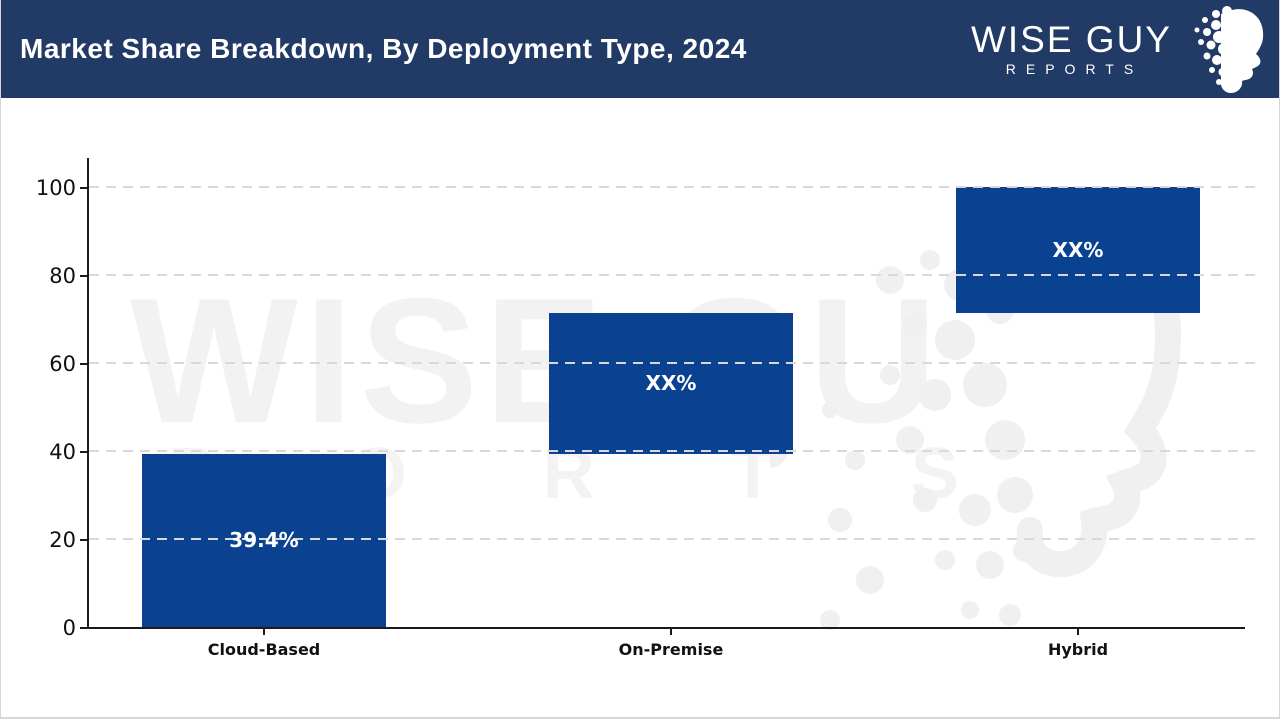 This screenshot has width=1280, height=720. What do you see at coordinates (62, 364) in the screenshot?
I see `y-tick-label: 60` at bounding box center [62, 364].